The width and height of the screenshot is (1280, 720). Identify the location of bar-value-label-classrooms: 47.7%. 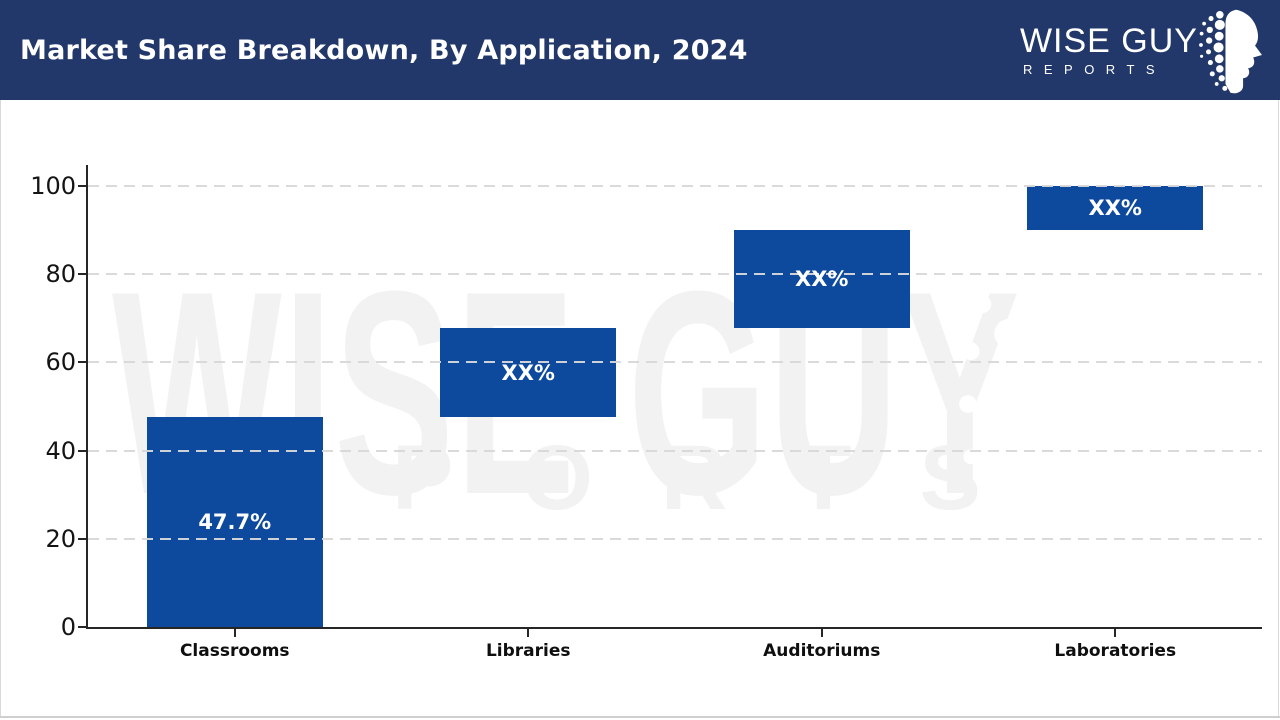
(235, 521).